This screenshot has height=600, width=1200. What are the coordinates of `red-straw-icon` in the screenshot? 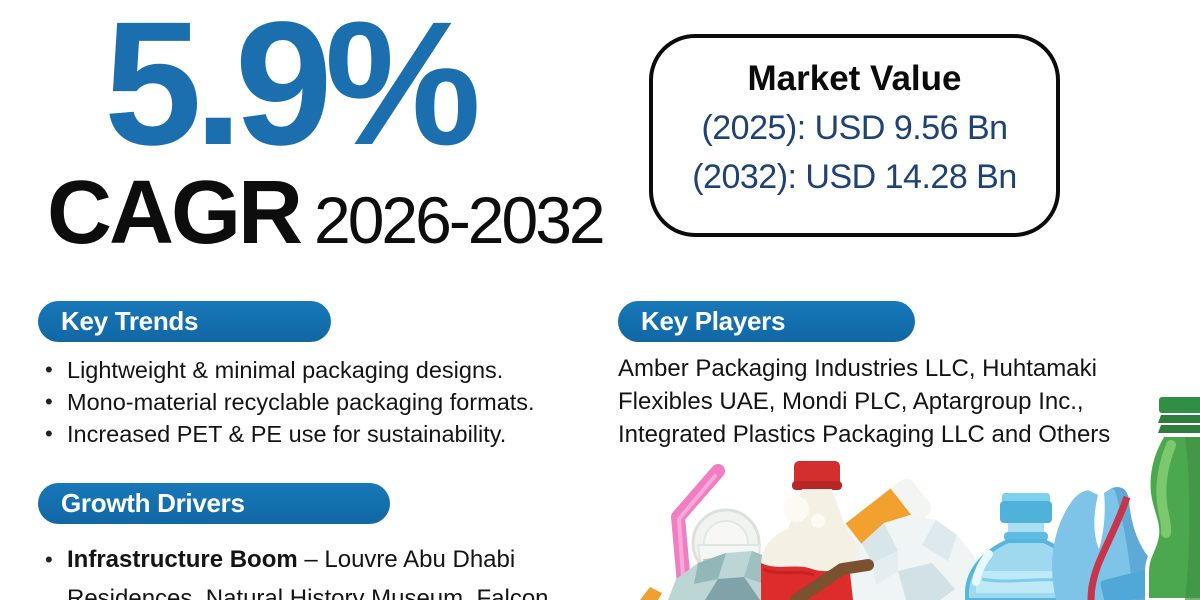 It's located at (1109, 547).